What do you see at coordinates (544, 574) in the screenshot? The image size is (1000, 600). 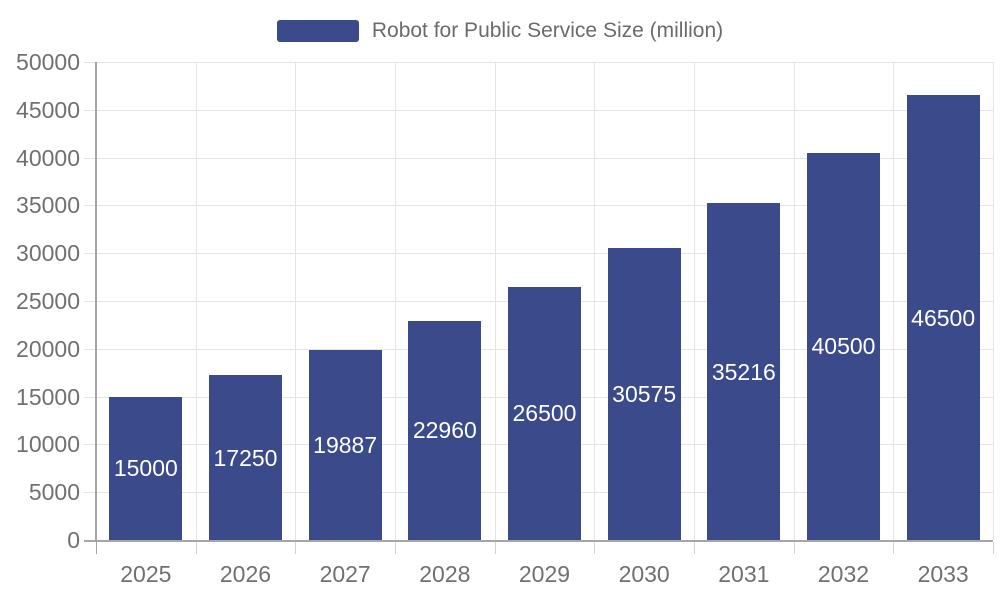 I see `x-axis-label: 2029` at bounding box center [544, 574].